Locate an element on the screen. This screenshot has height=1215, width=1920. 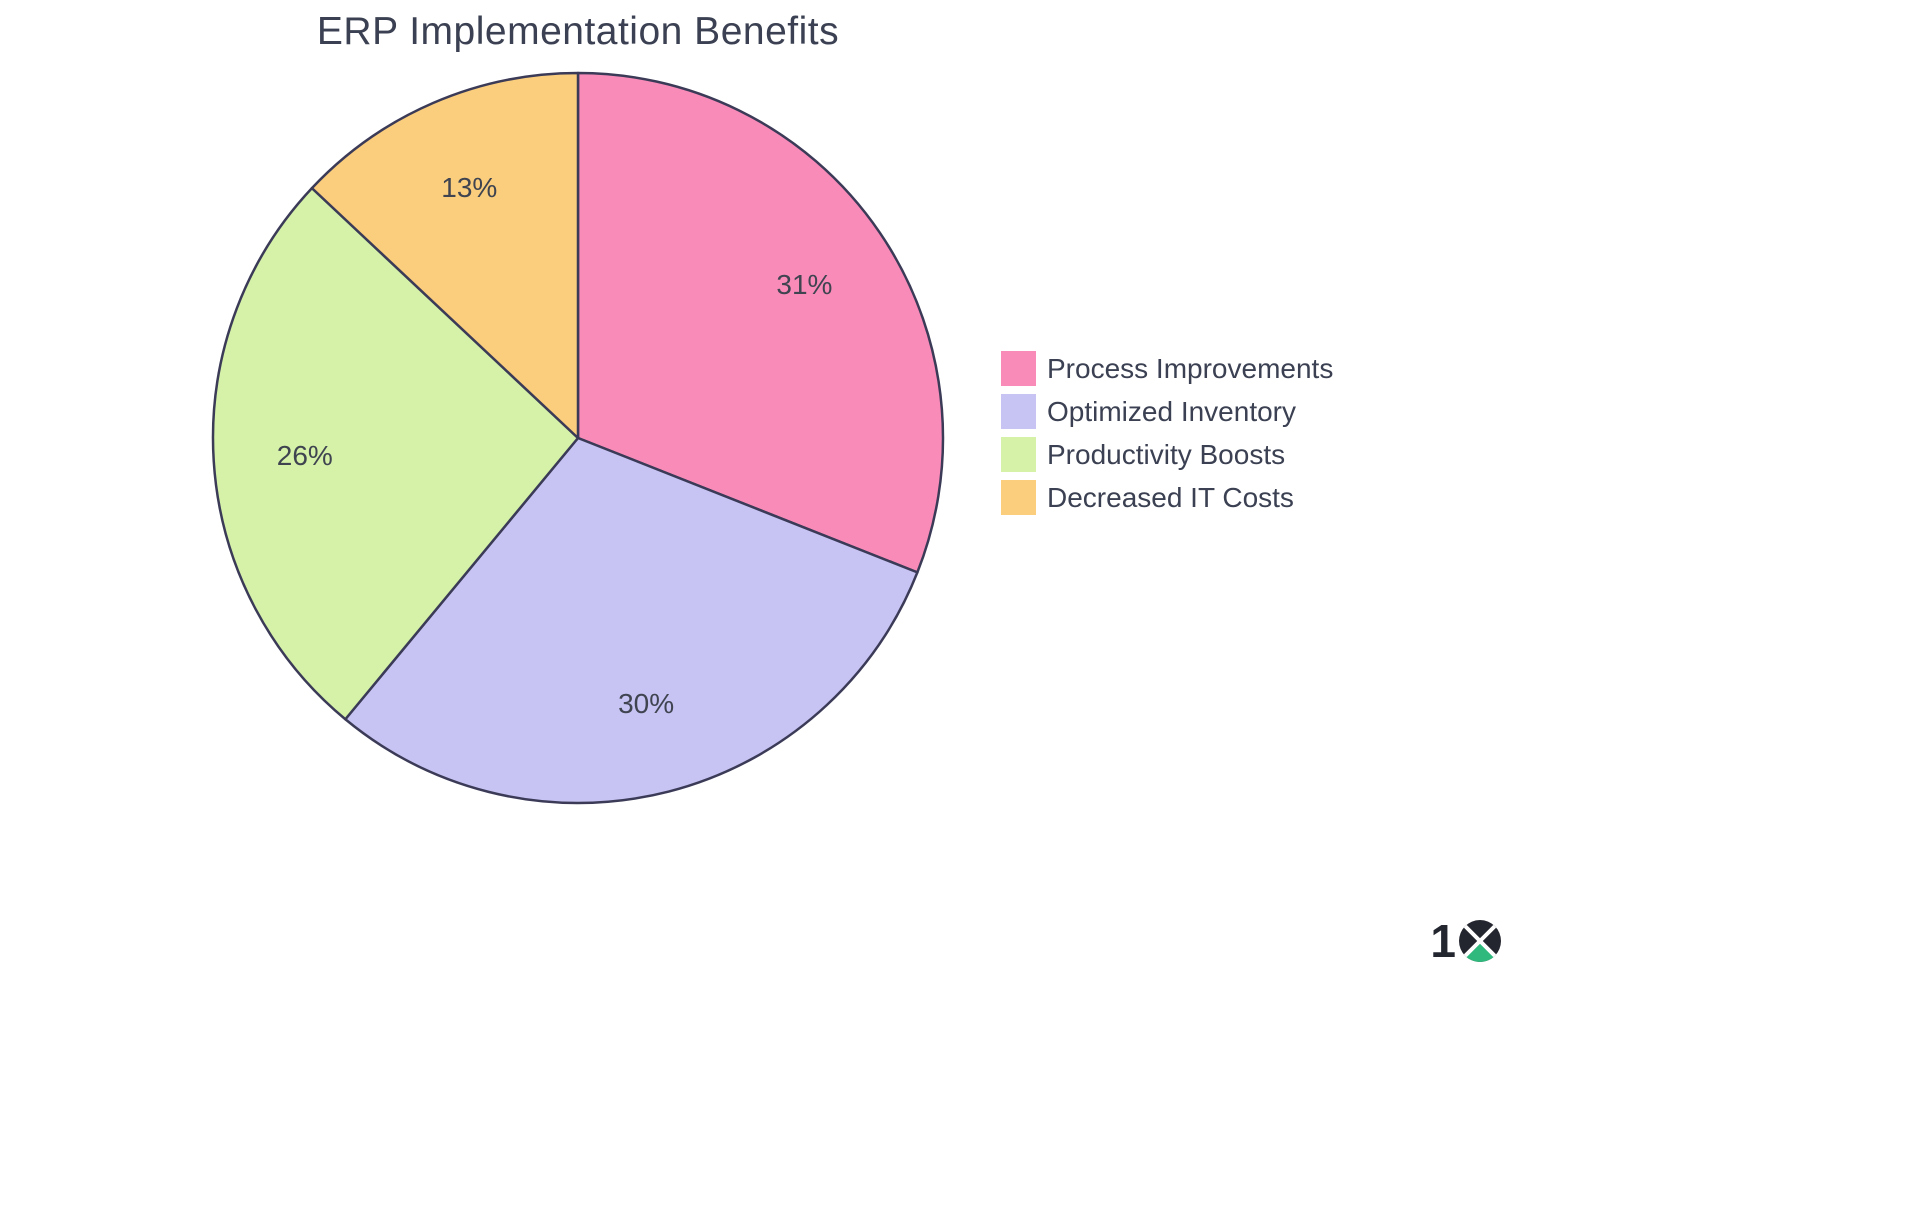
watermark-text: 1 is located at coordinates (1443, 941).